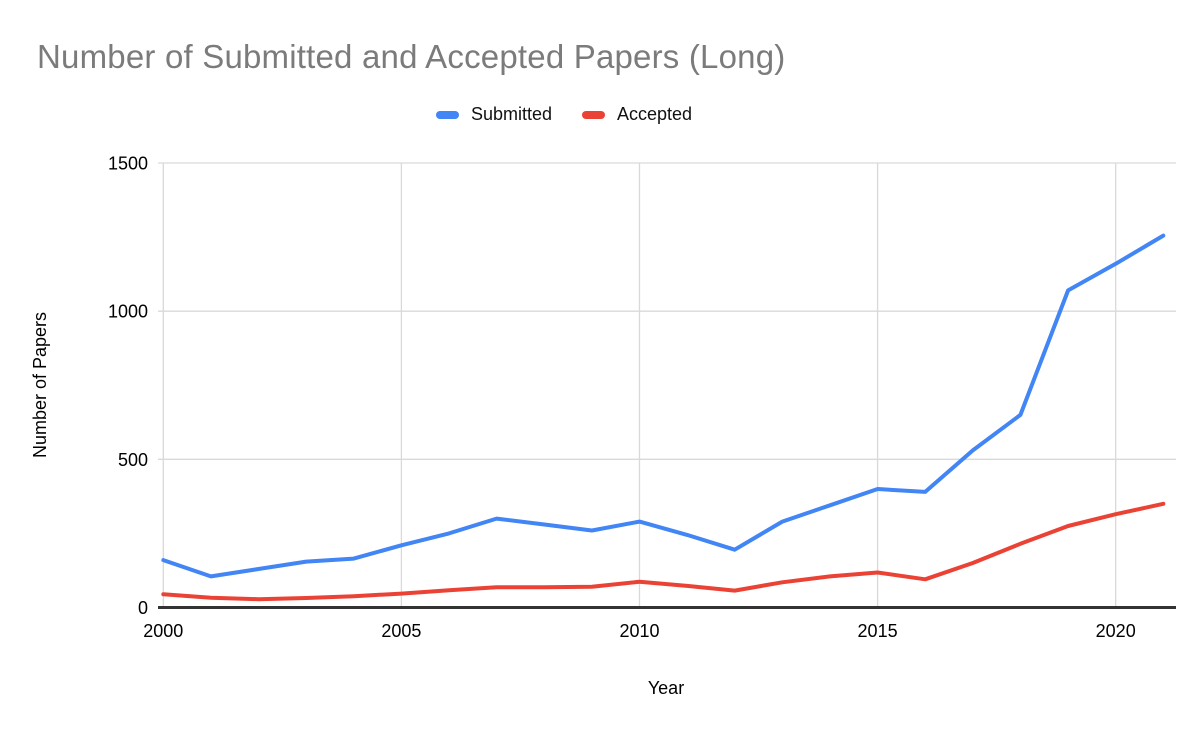 Image resolution: width=1200 pixels, height=742 pixels. I want to click on x-axis-title: Year, so click(666, 688).